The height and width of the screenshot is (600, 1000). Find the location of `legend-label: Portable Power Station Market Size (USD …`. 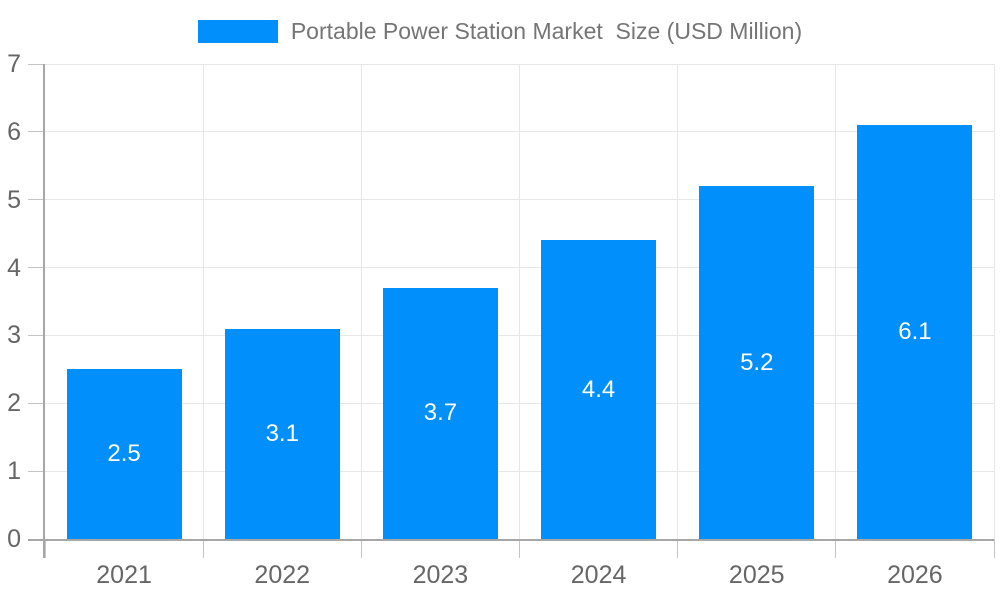

legend-label: Portable Power Station Market Size (USD … is located at coordinates (546, 31).